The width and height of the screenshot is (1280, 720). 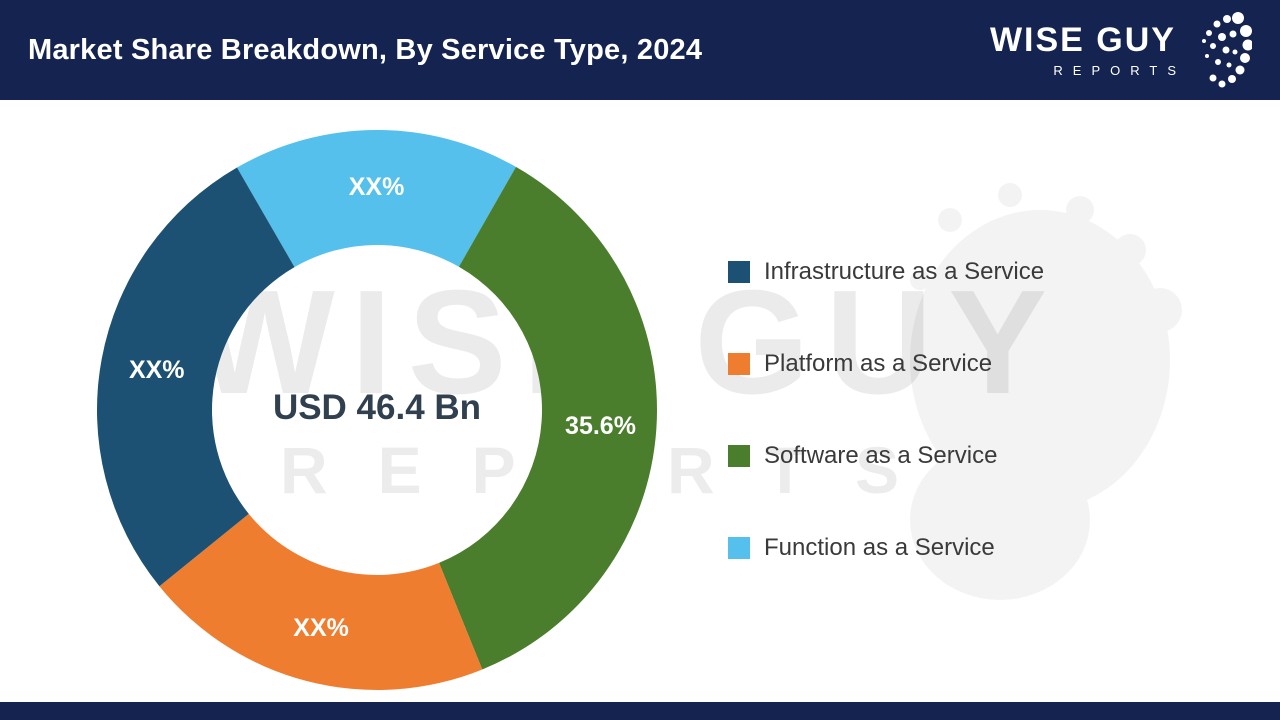 I want to click on legend-item-software: Software as a Service, so click(x=886, y=456).